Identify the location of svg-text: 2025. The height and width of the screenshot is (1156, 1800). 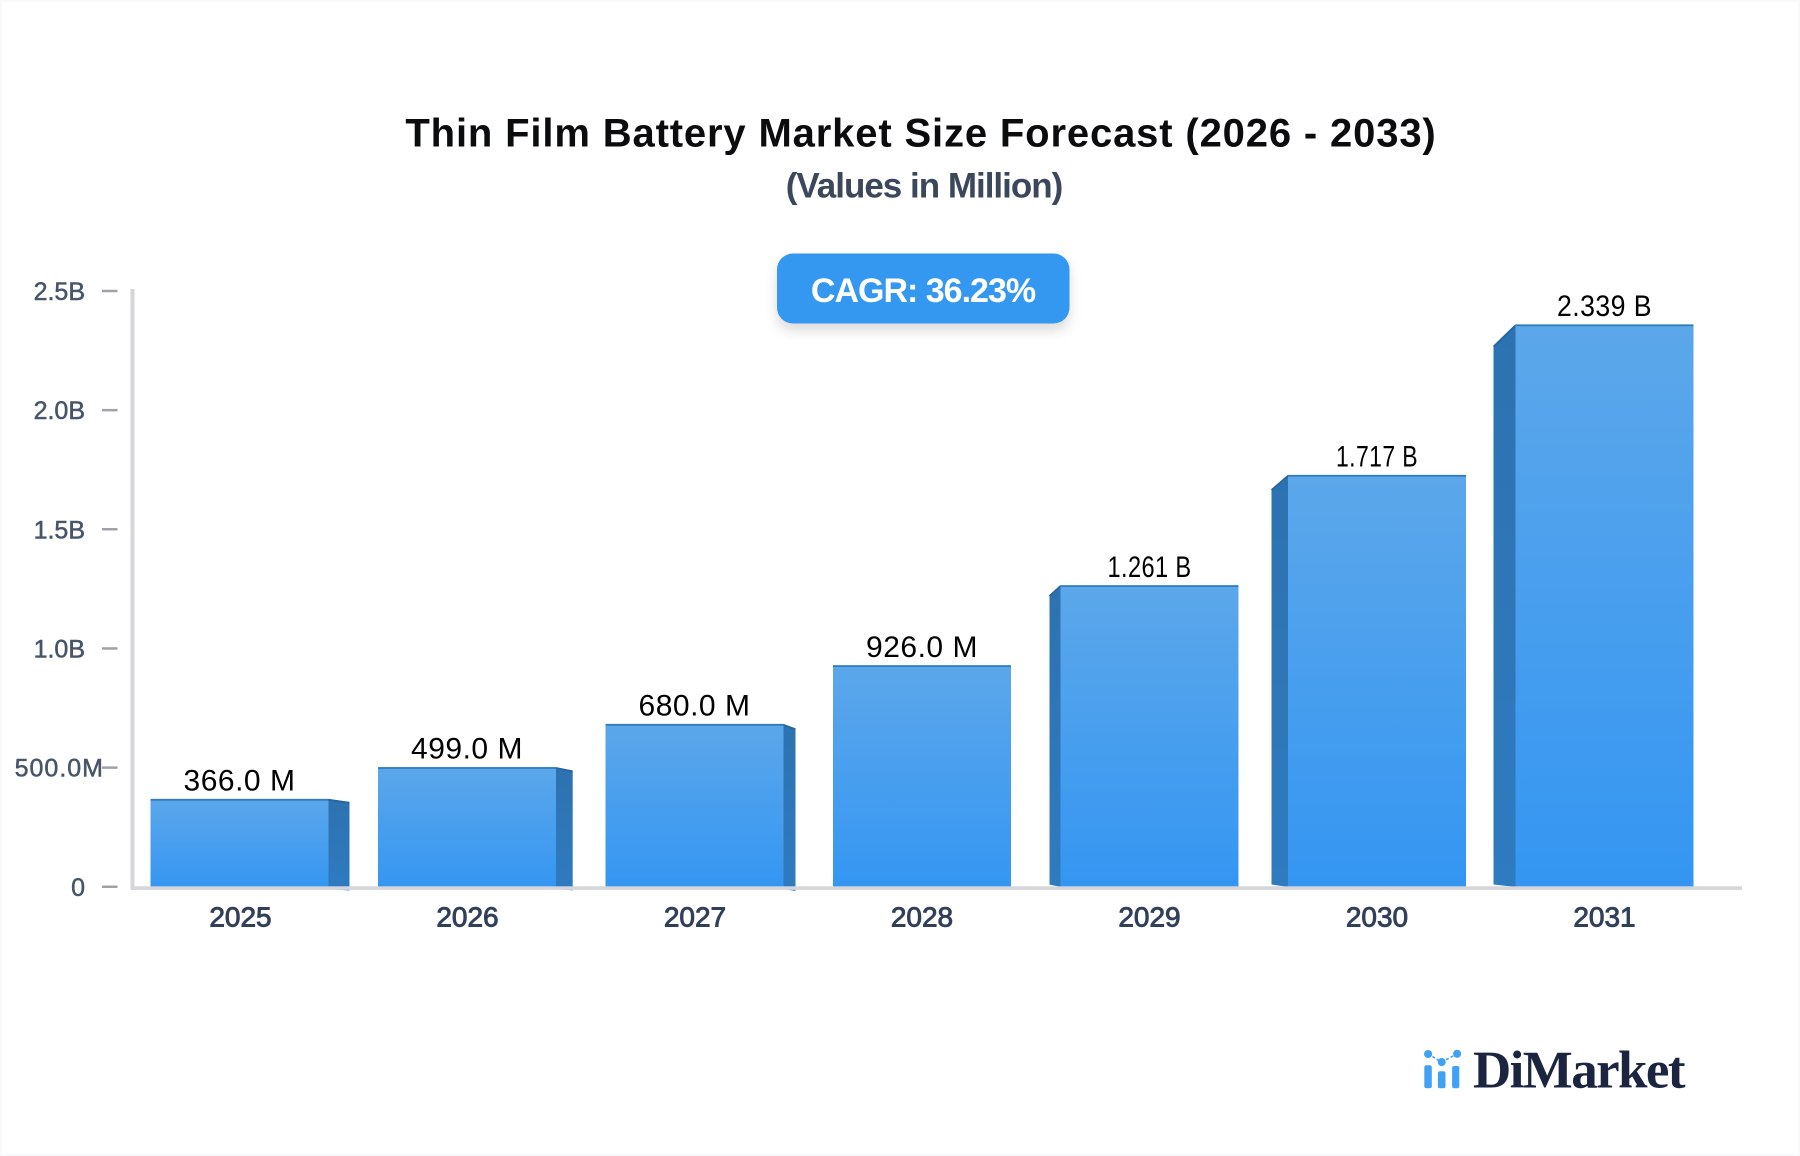
(240, 917).